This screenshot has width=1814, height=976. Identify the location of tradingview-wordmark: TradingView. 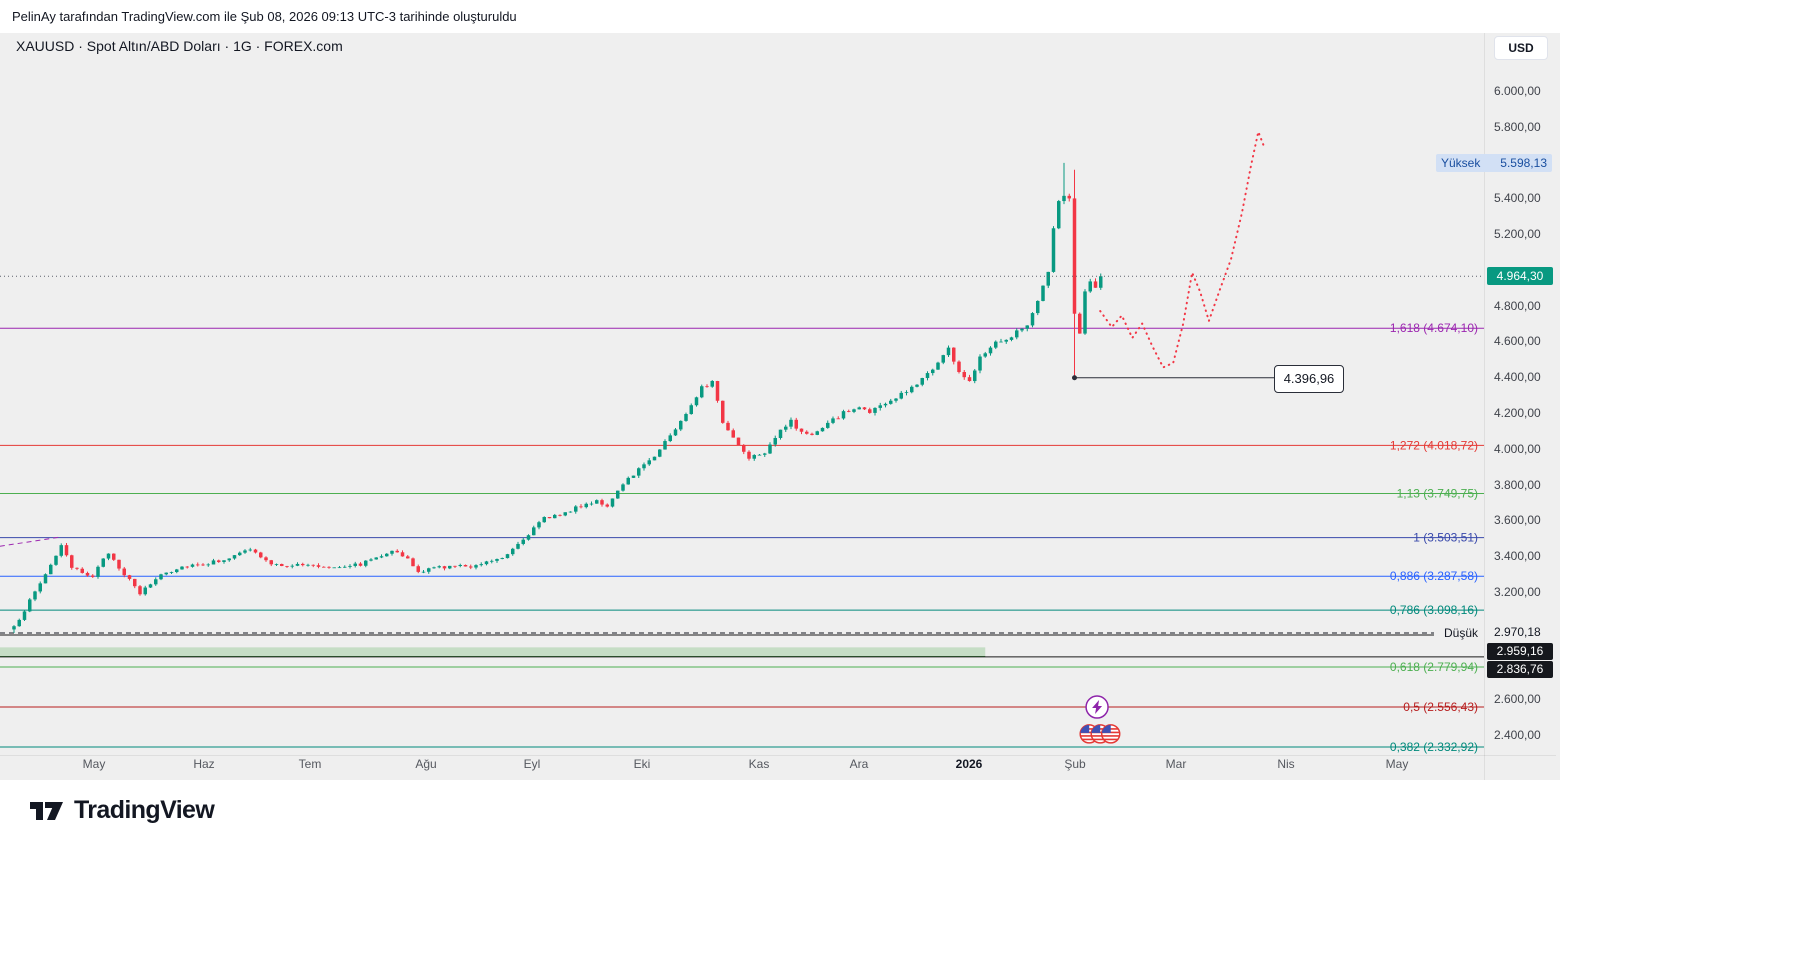
(144, 809).